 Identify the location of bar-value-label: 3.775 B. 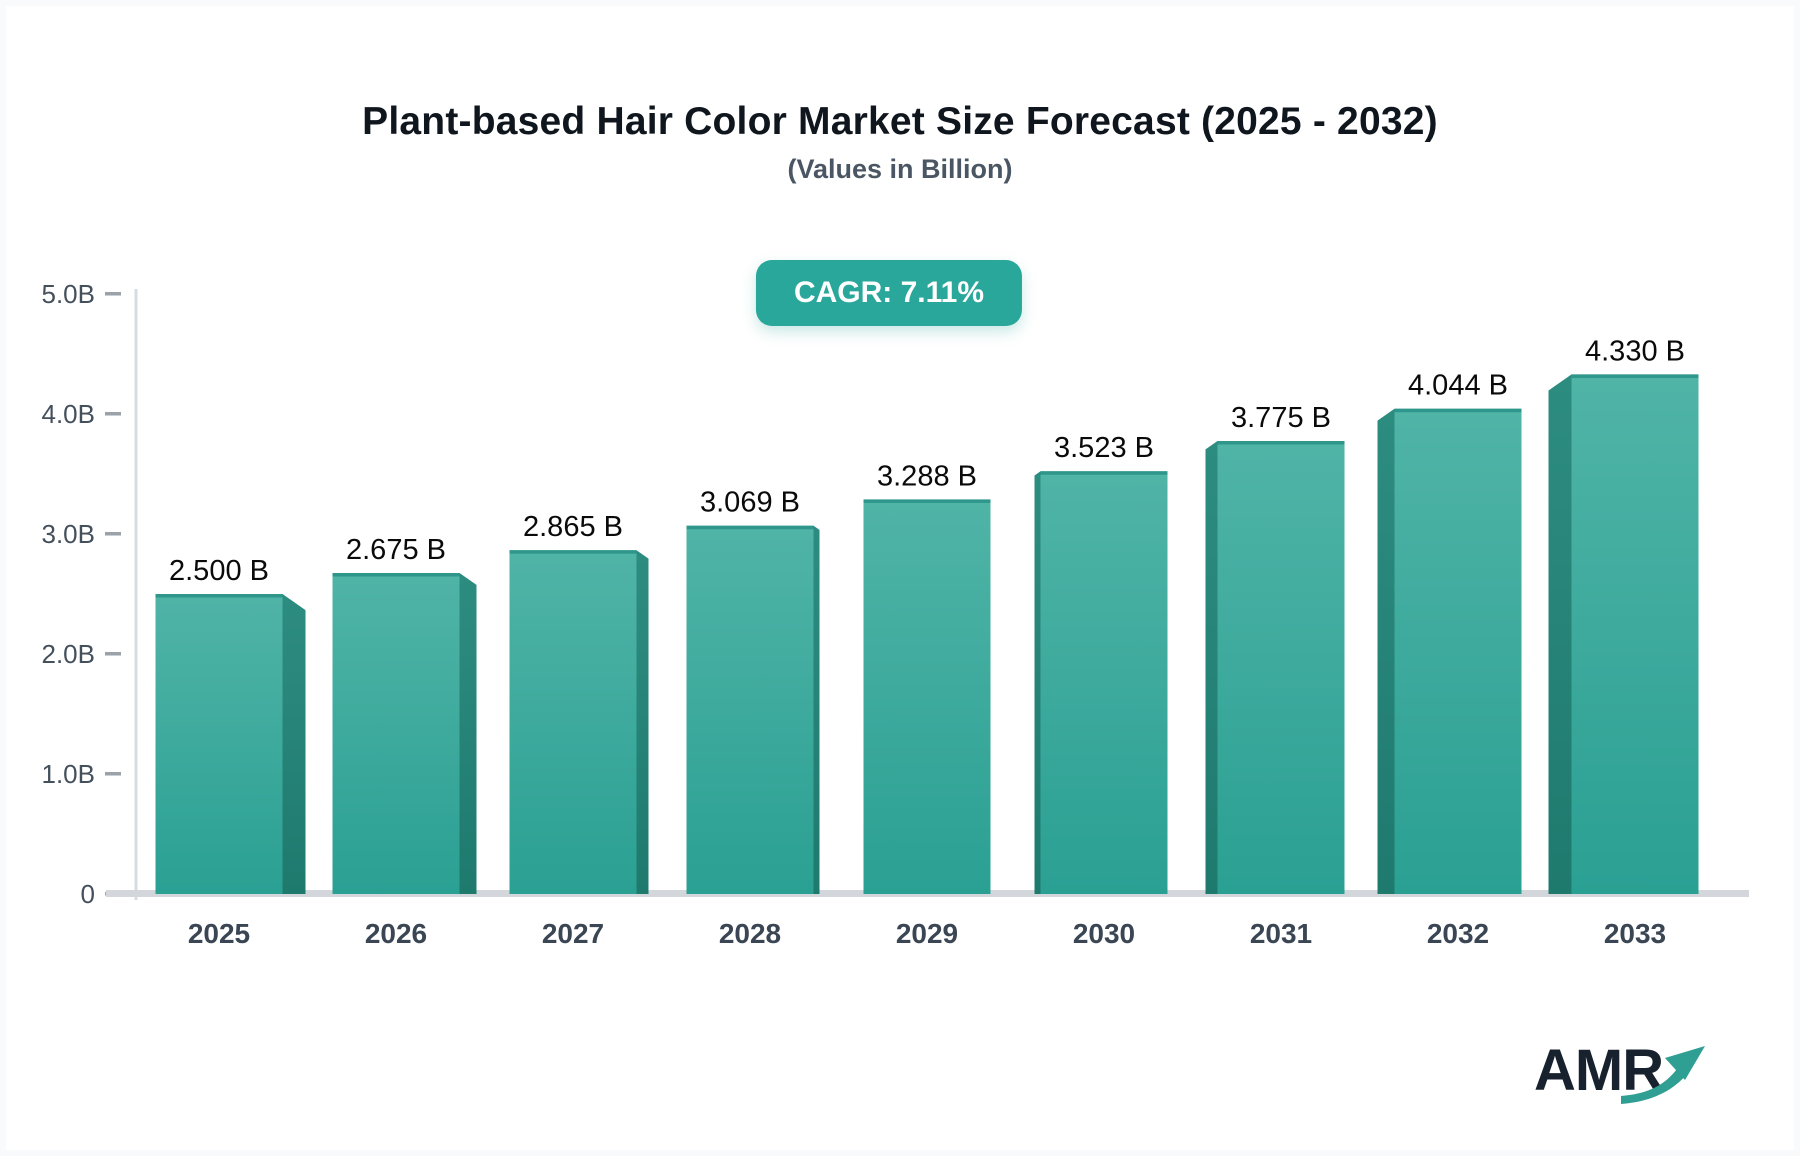
(1281, 418).